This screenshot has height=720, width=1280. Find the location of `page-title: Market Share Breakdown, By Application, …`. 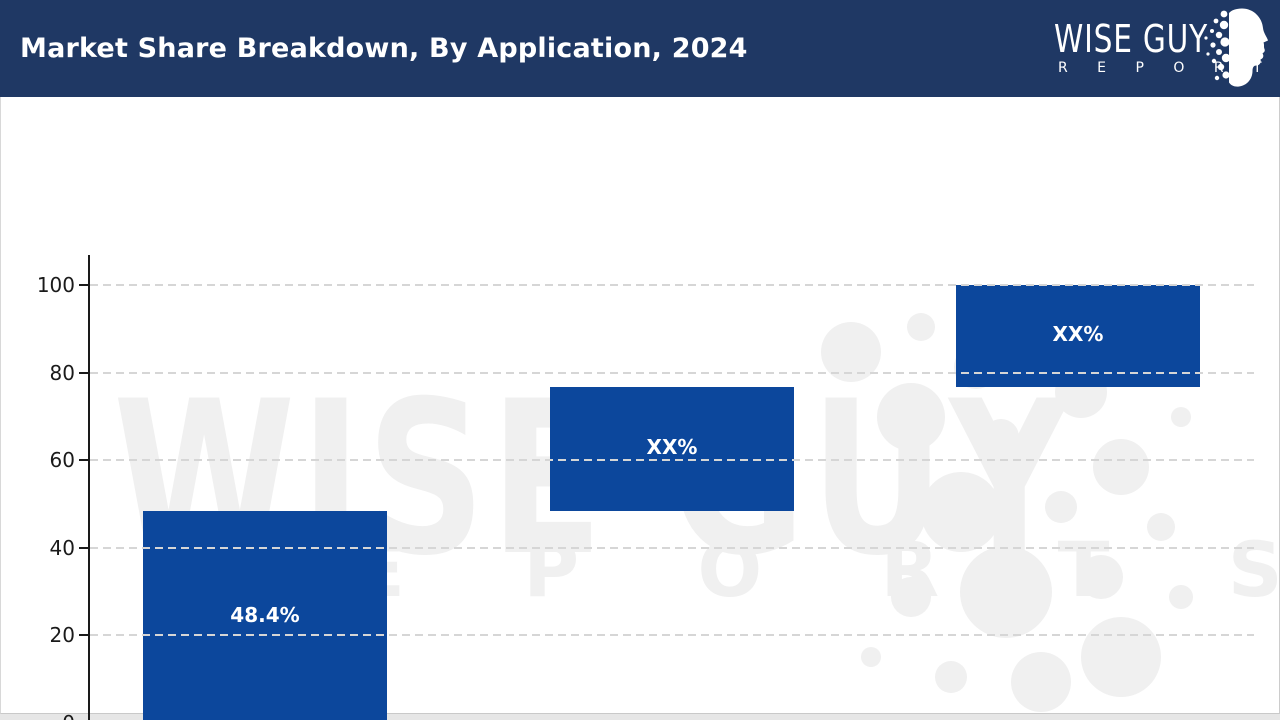

page-title: Market Share Breakdown, By Application, … is located at coordinates (384, 48).